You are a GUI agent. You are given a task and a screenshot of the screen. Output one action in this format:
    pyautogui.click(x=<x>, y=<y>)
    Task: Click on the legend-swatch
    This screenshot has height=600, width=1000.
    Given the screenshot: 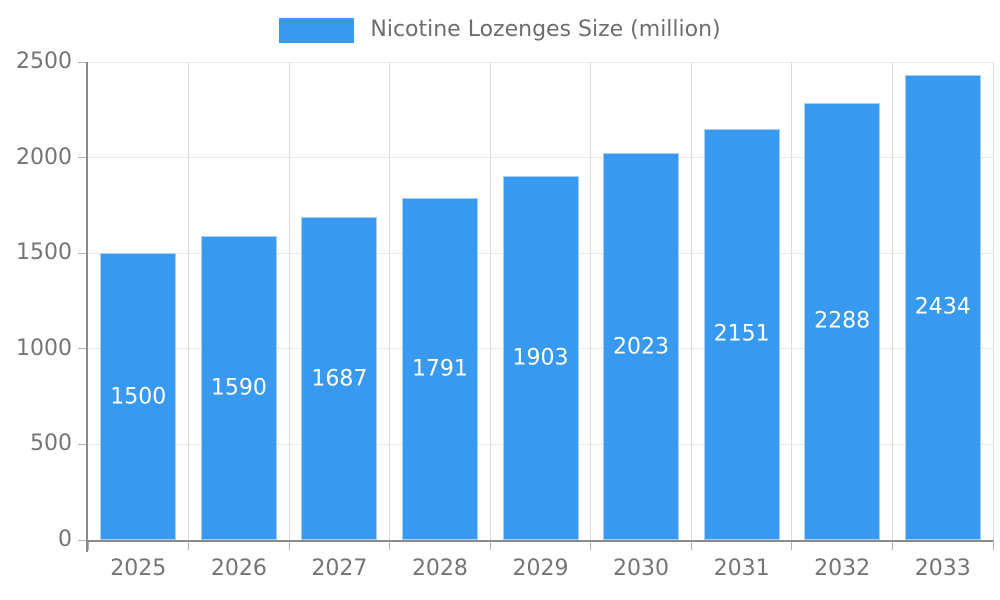 What is the action you would take?
    pyautogui.click(x=317, y=30)
    